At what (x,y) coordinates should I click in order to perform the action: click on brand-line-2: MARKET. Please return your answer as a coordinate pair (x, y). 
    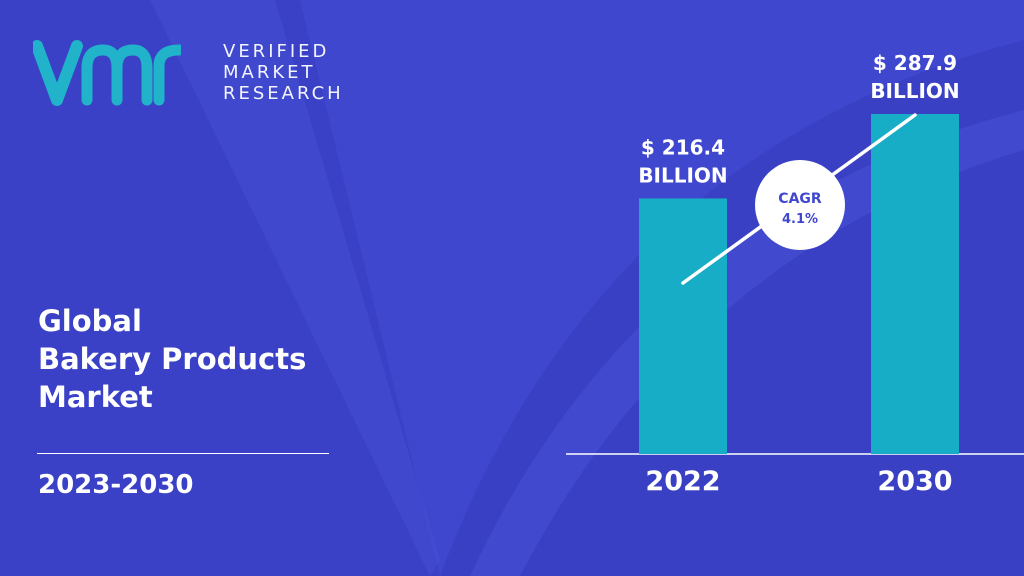
    Looking at the image, I should click on (269, 72).